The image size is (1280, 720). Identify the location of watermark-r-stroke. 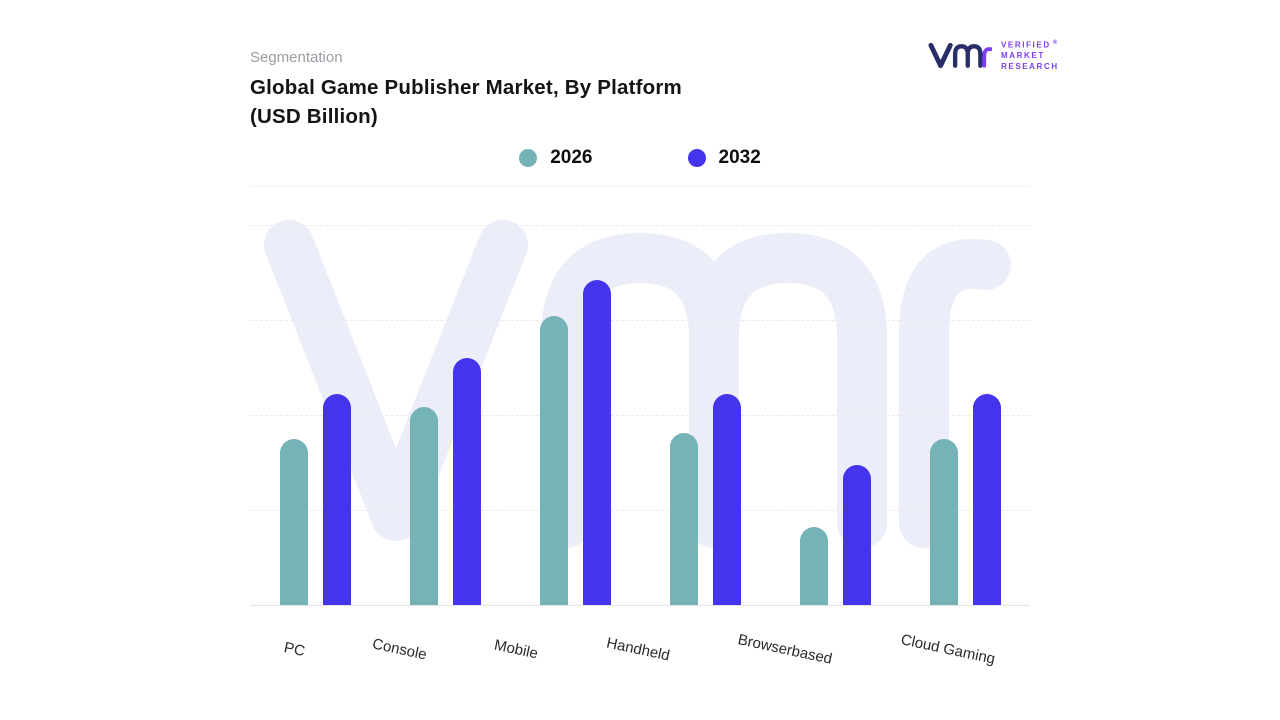
(955, 393).